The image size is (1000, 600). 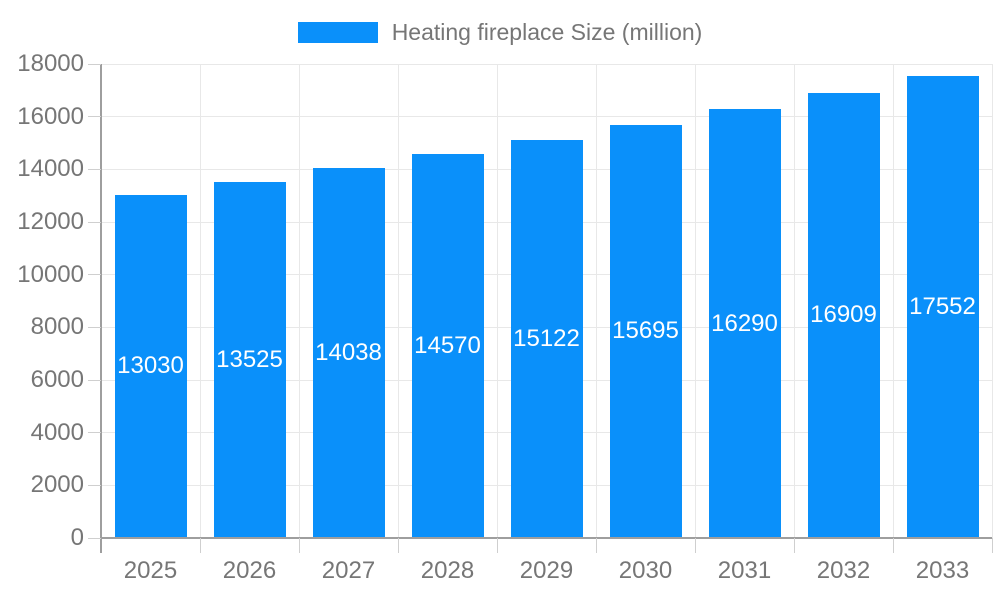 What do you see at coordinates (50, 116) in the screenshot?
I see `y-axis-label: 16000` at bounding box center [50, 116].